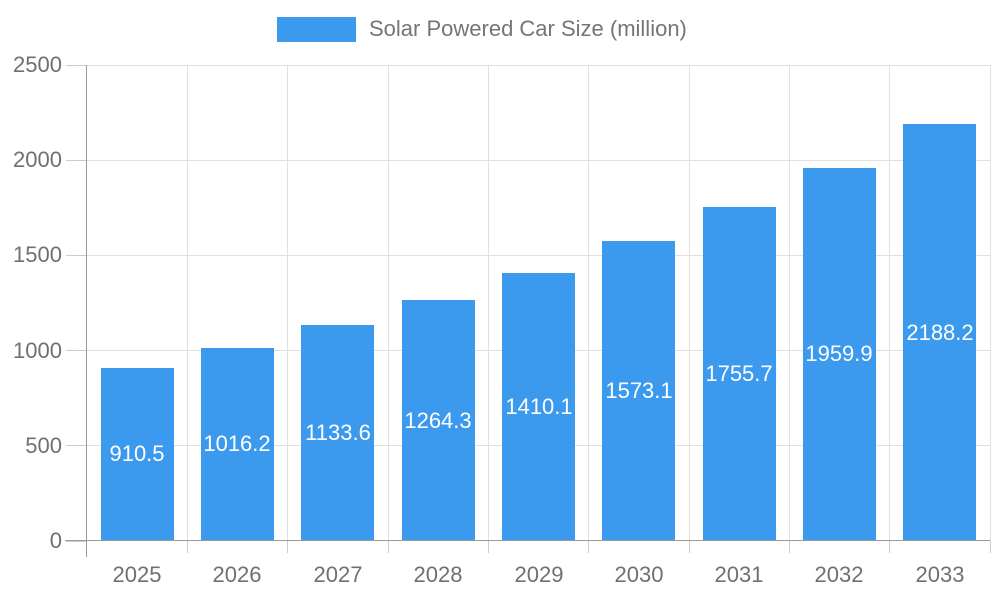 The width and height of the screenshot is (1000, 600). What do you see at coordinates (338, 574) in the screenshot?
I see `x-axis-tick-label: 2027` at bounding box center [338, 574].